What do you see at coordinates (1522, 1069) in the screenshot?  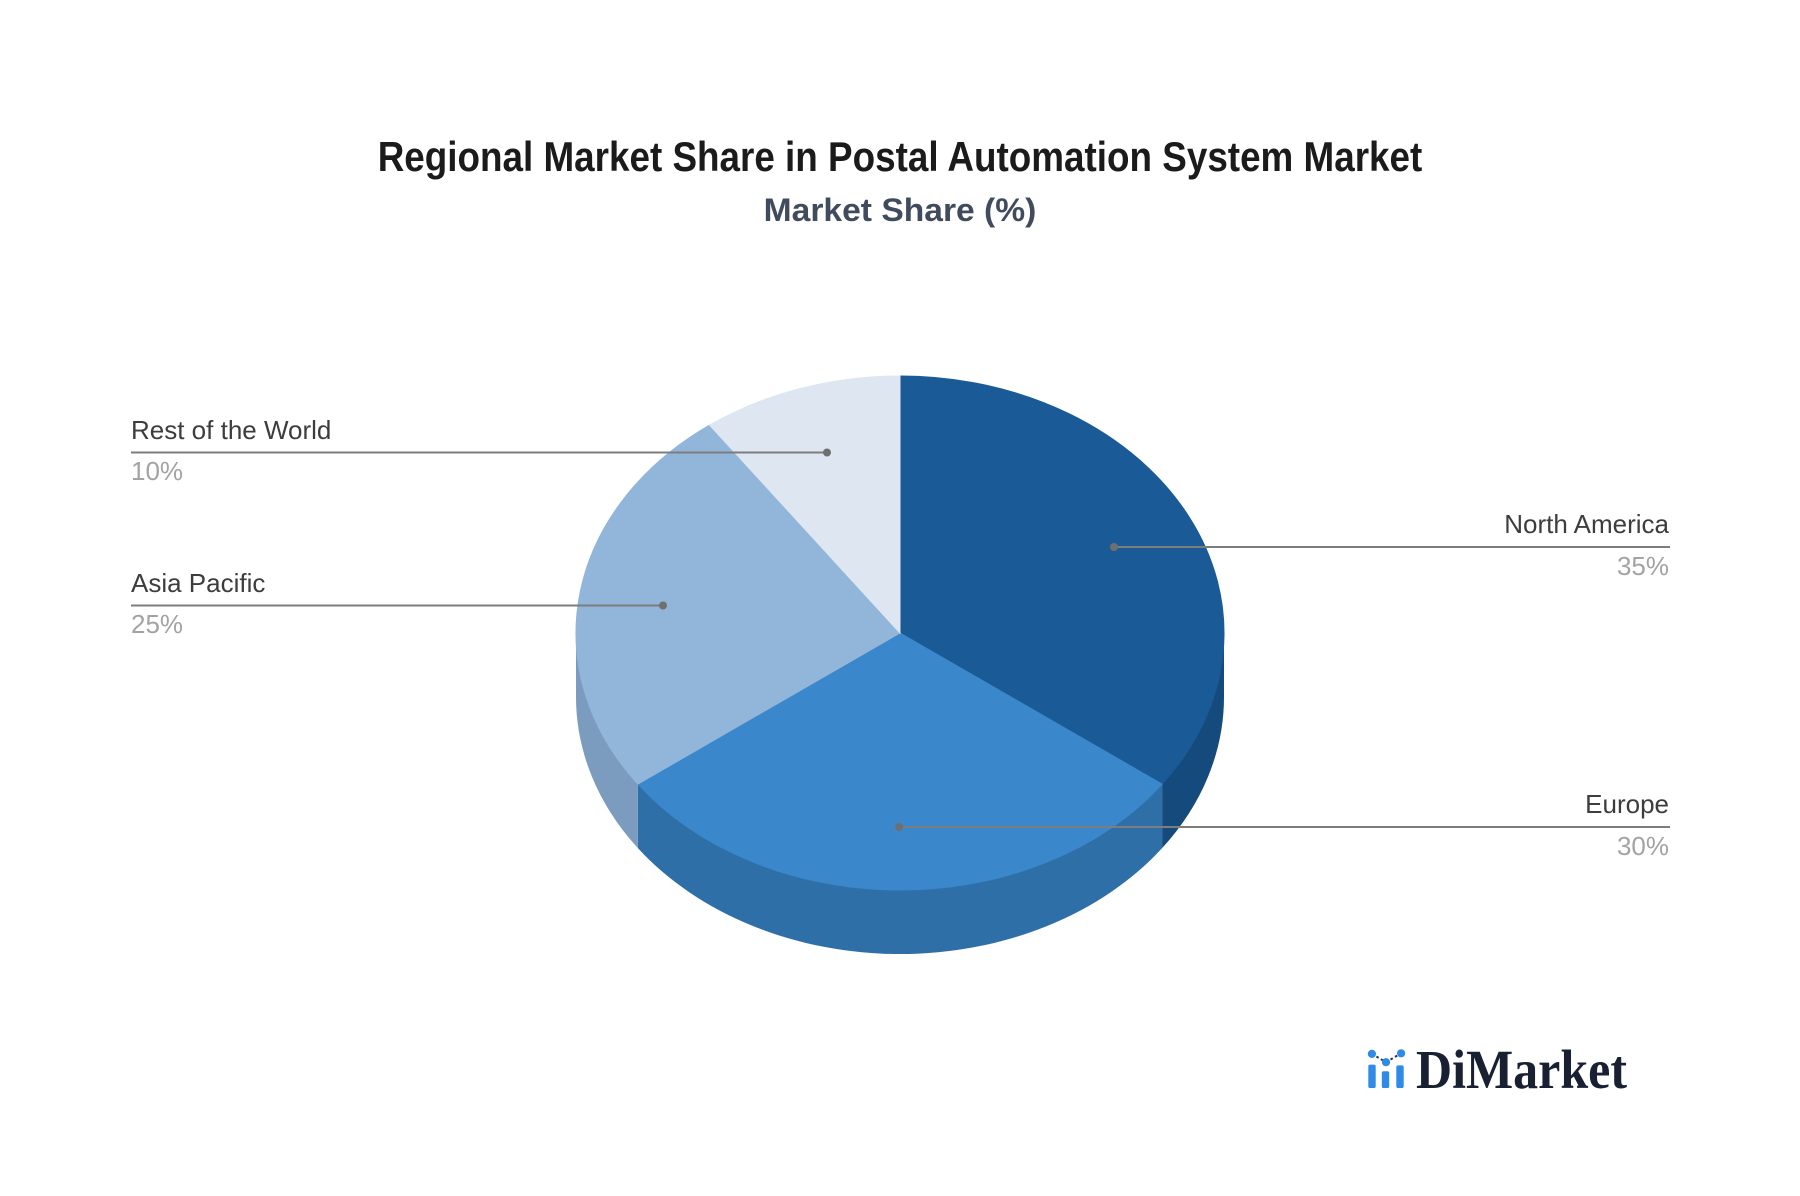 I see `svg-text: DiMarket` at bounding box center [1522, 1069].